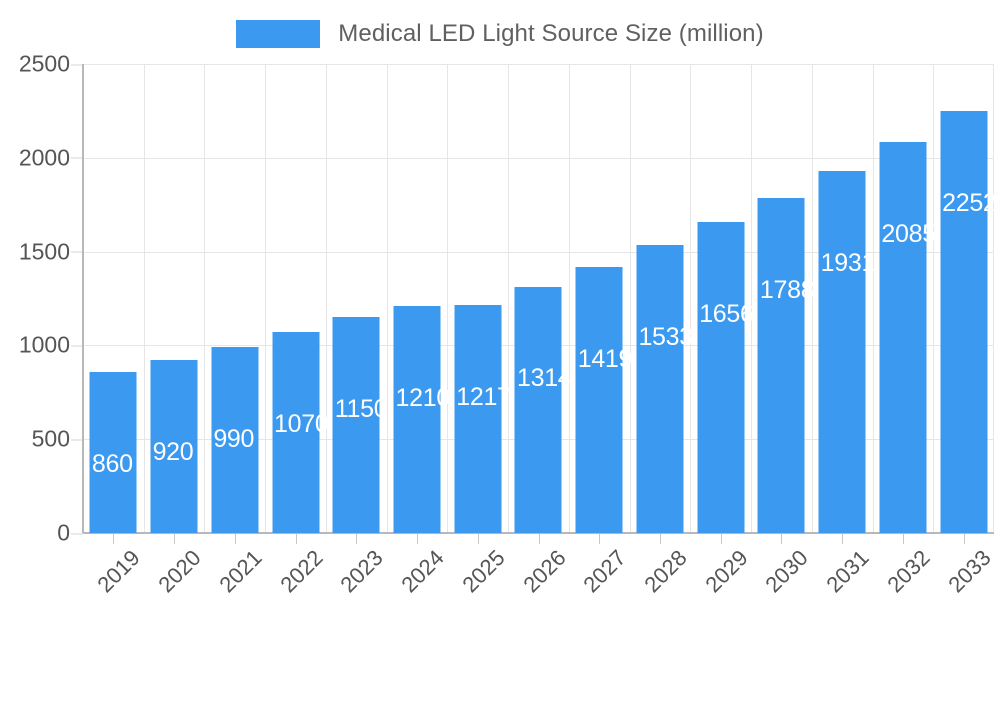 The height and width of the screenshot is (705, 1000). What do you see at coordinates (174, 298) in the screenshot?
I see `bar-slot: 920` at bounding box center [174, 298].